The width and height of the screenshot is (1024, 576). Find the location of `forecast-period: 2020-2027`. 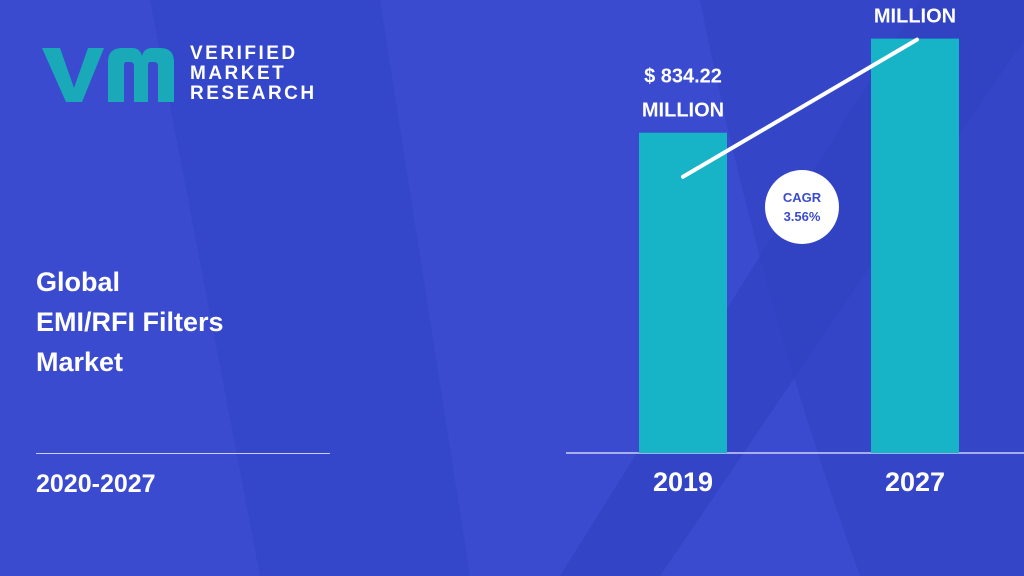

forecast-period: 2020-2027 is located at coordinates (96, 484).